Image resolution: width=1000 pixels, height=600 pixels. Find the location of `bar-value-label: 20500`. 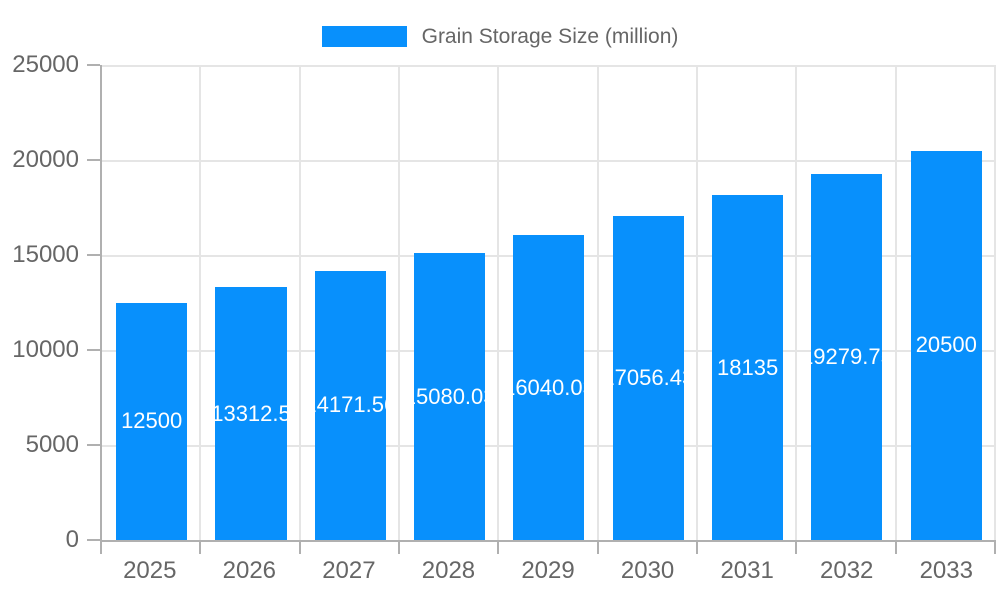

bar-value-label: 20500 is located at coordinates (946, 345).